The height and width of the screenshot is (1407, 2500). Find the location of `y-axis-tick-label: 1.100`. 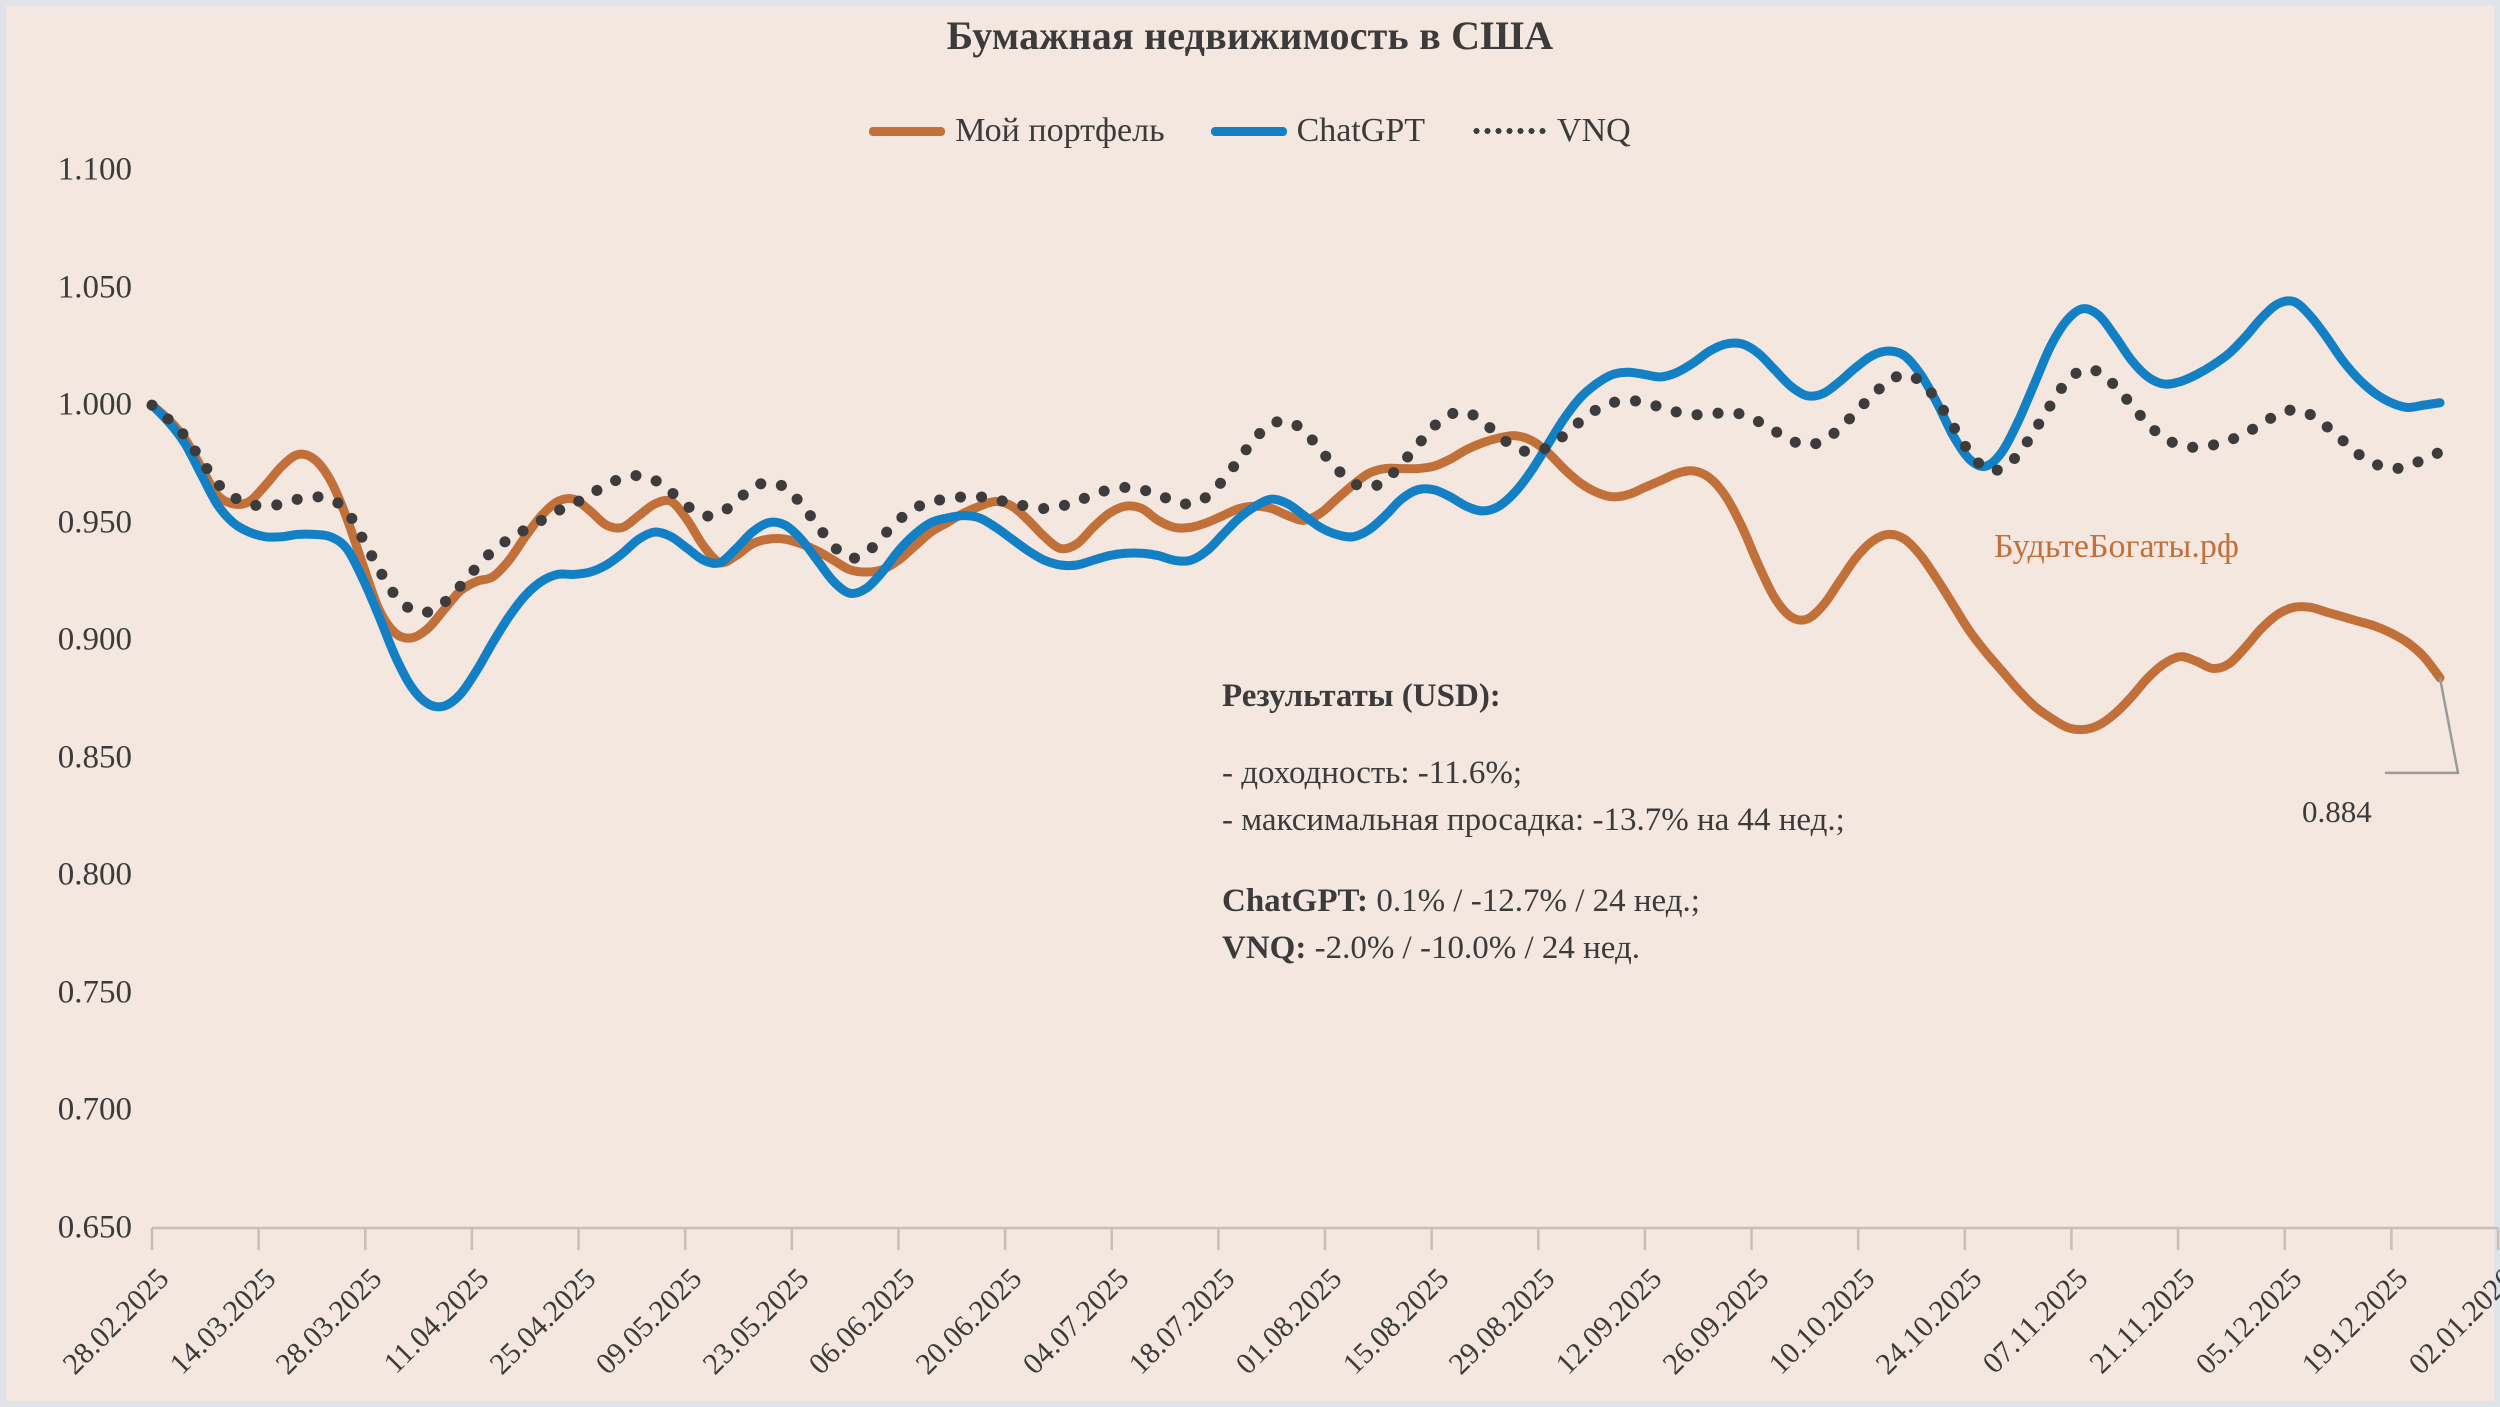

y-axis-tick-label: 1.100 is located at coordinates (94, 169).